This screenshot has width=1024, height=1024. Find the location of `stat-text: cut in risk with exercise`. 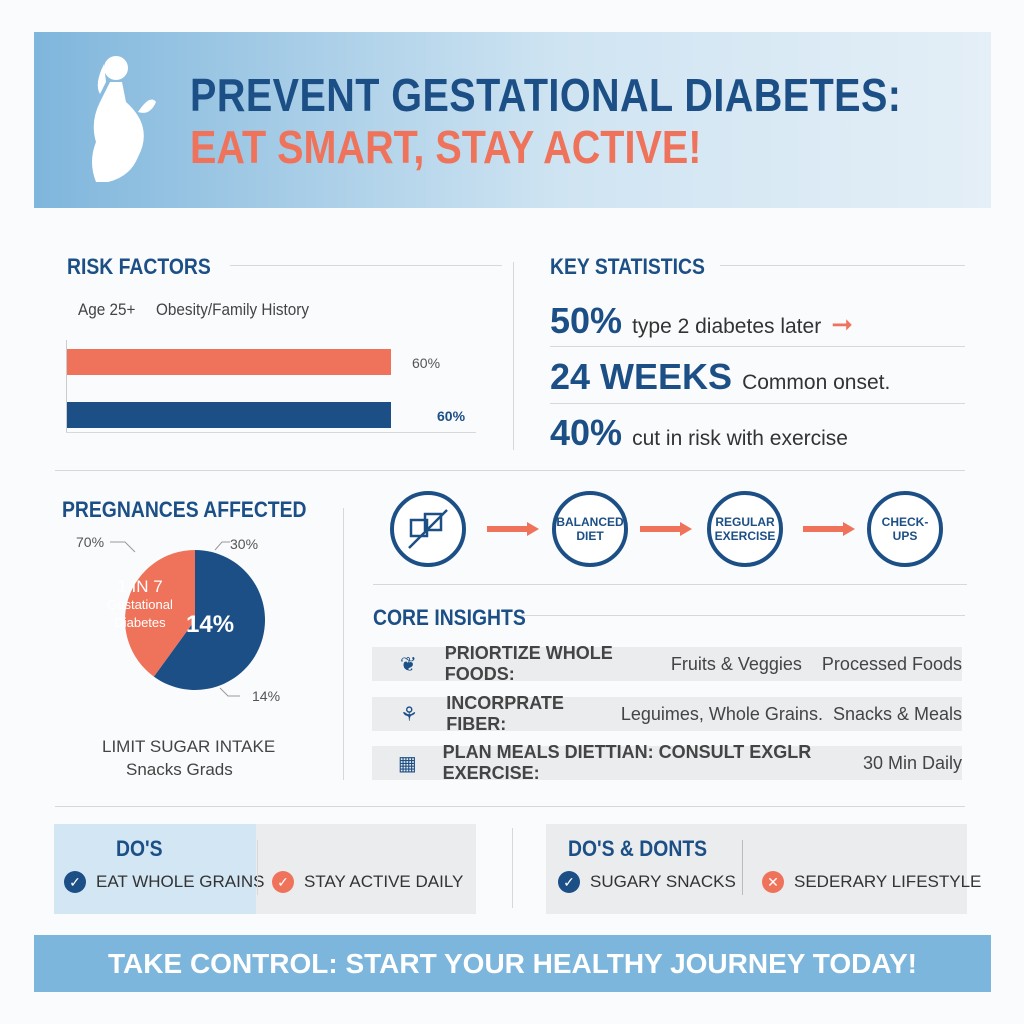

stat-text: cut in risk with exercise is located at coordinates (740, 438).